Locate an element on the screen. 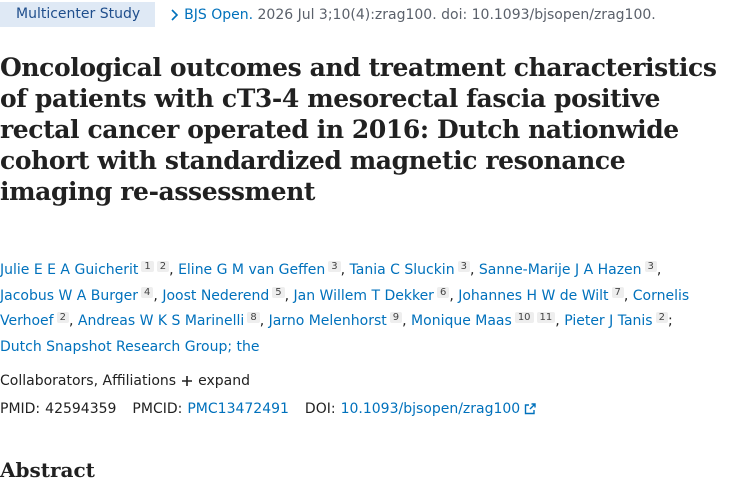  author: Andreas W K S Marinelli 8, is located at coordinates (171, 320).